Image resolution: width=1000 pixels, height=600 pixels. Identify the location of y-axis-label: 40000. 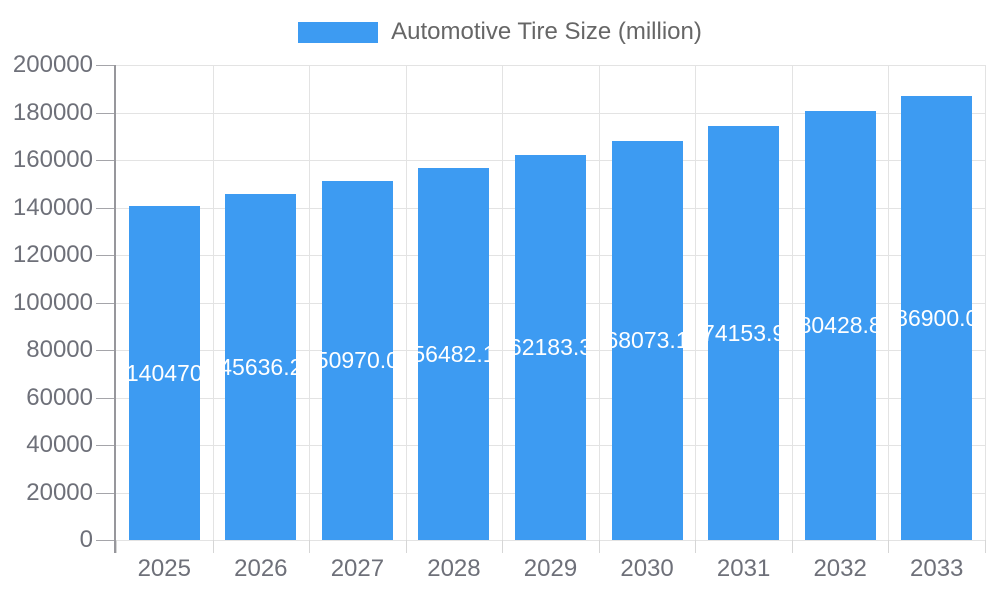
(59, 444).